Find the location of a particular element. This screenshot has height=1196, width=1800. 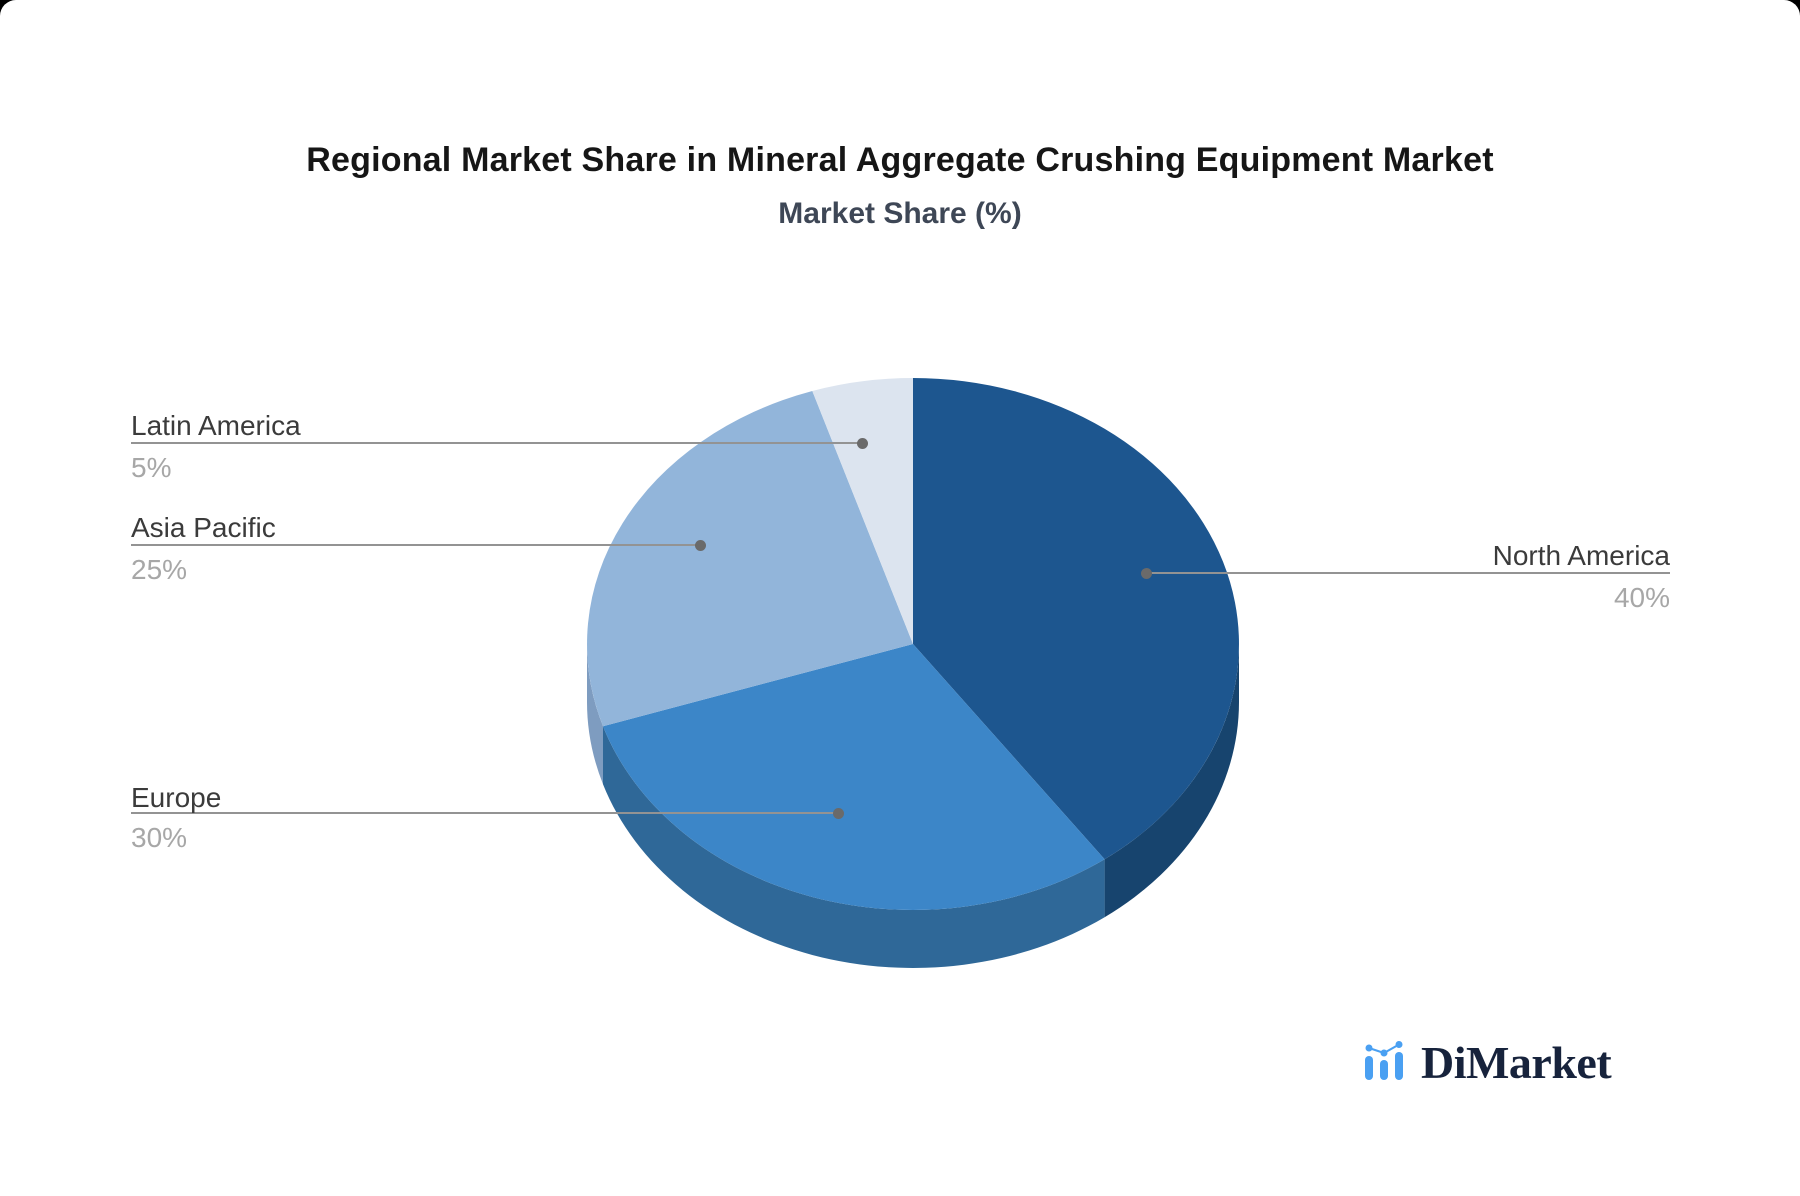

brand-name: DiMarket is located at coordinates (1516, 1062).